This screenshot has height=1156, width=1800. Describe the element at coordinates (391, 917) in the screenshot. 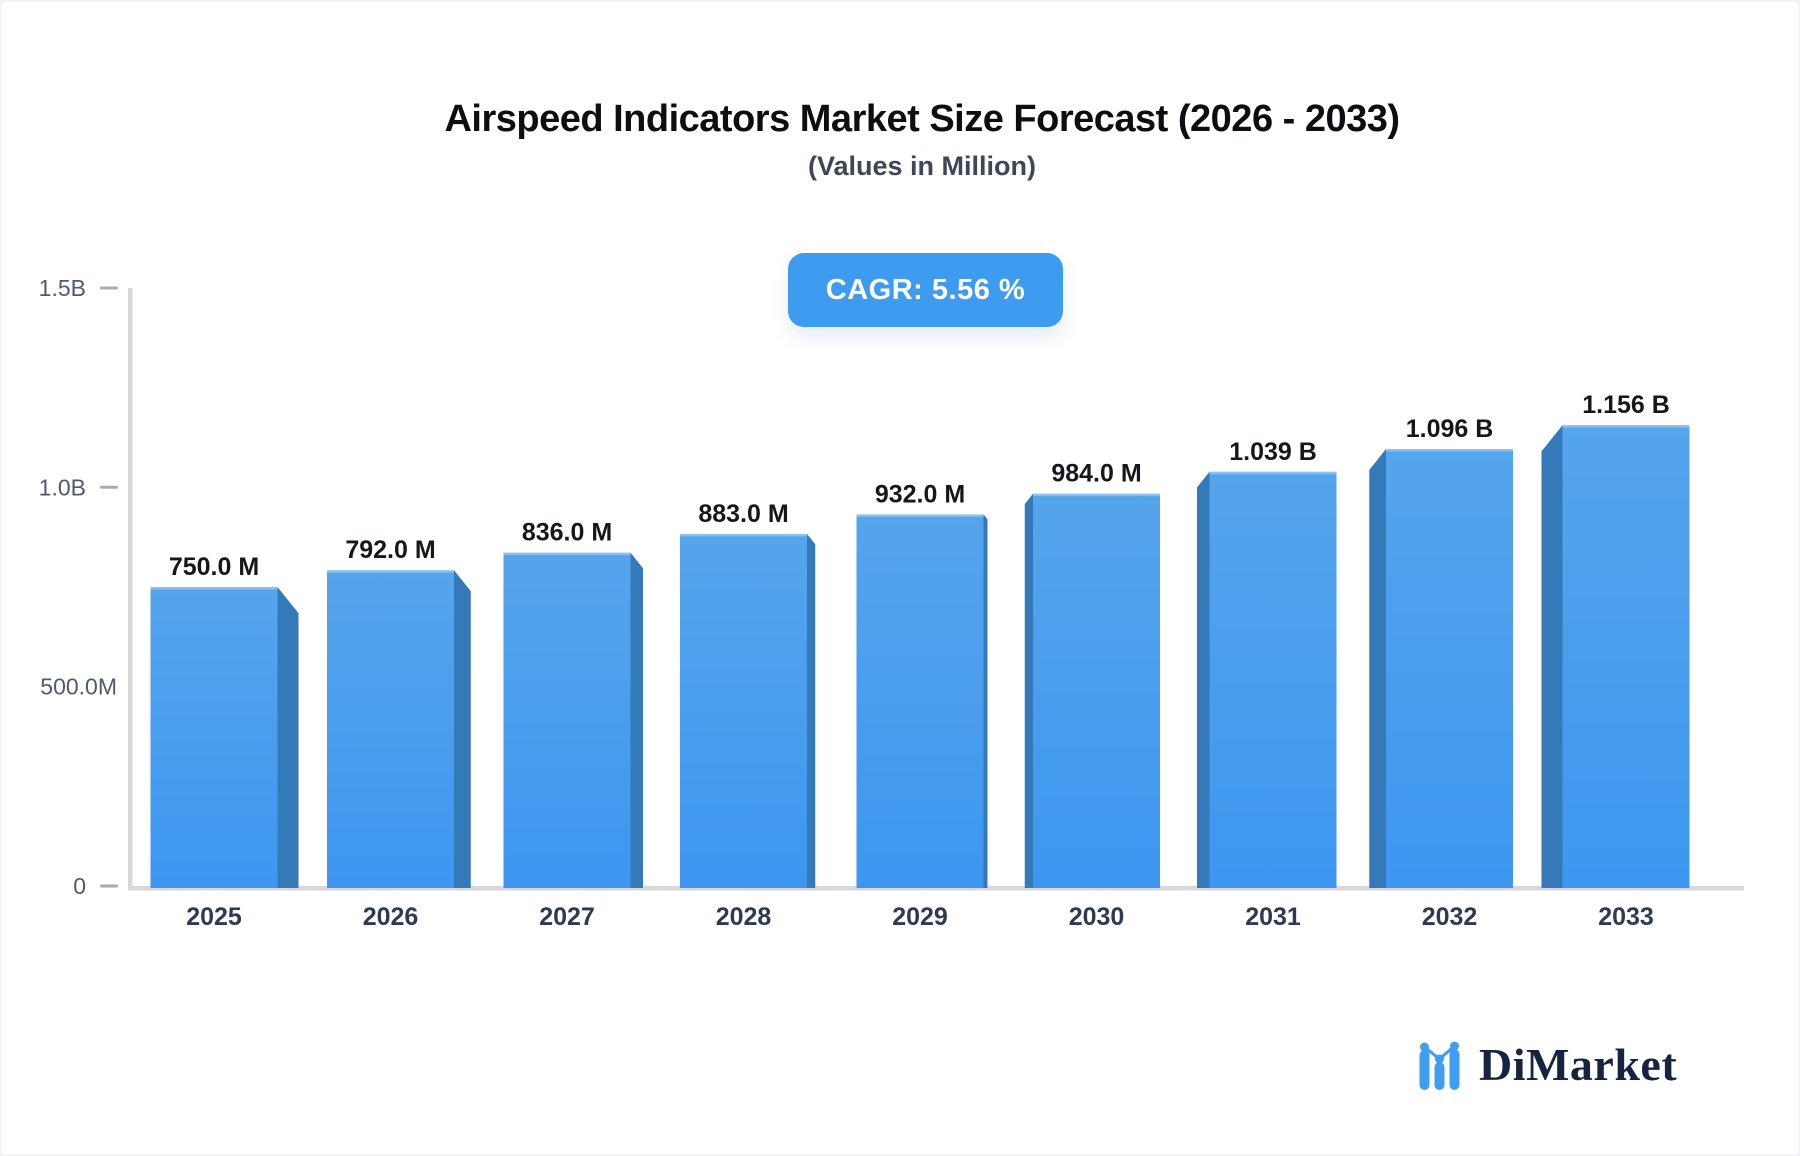

I see `x-axis-label: 2026` at that location.